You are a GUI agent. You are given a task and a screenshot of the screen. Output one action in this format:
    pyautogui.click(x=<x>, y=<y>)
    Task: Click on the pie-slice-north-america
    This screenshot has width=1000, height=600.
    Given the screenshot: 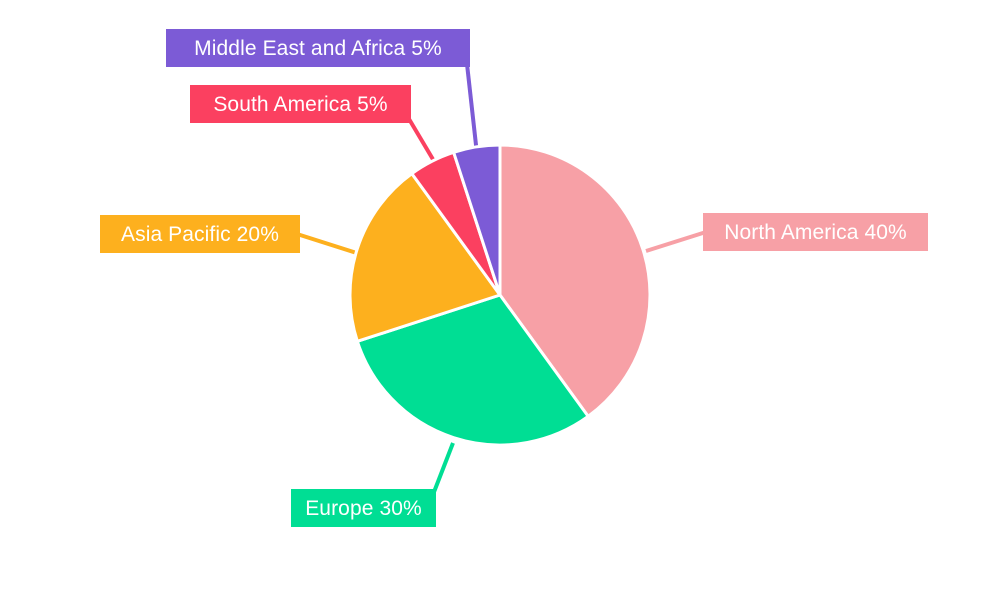 What is the action you would take?
    pyautogui.click(x=575, y=280)
    